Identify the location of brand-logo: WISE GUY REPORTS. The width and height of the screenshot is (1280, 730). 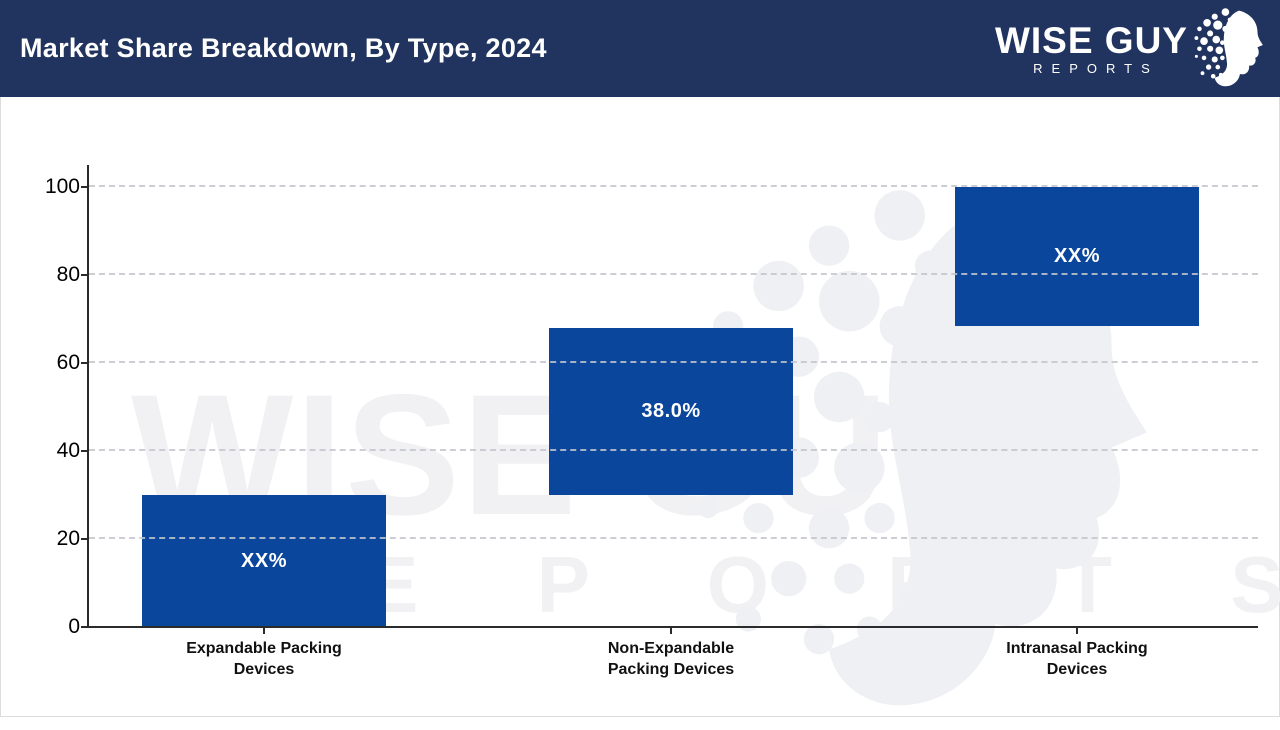
(1132, 48).